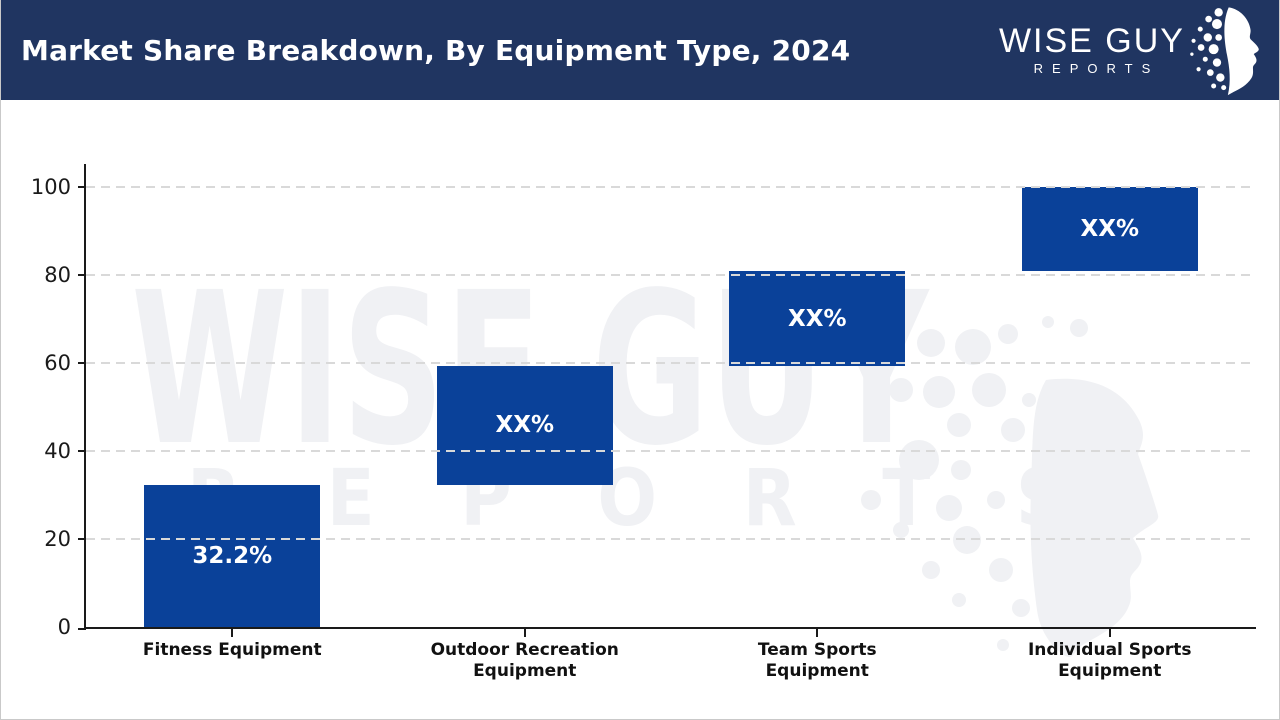  Describe the element at coordinates (524, 650) in the screenshot. I see `x-axis-label-line: Outdoor Recreation` at that location.